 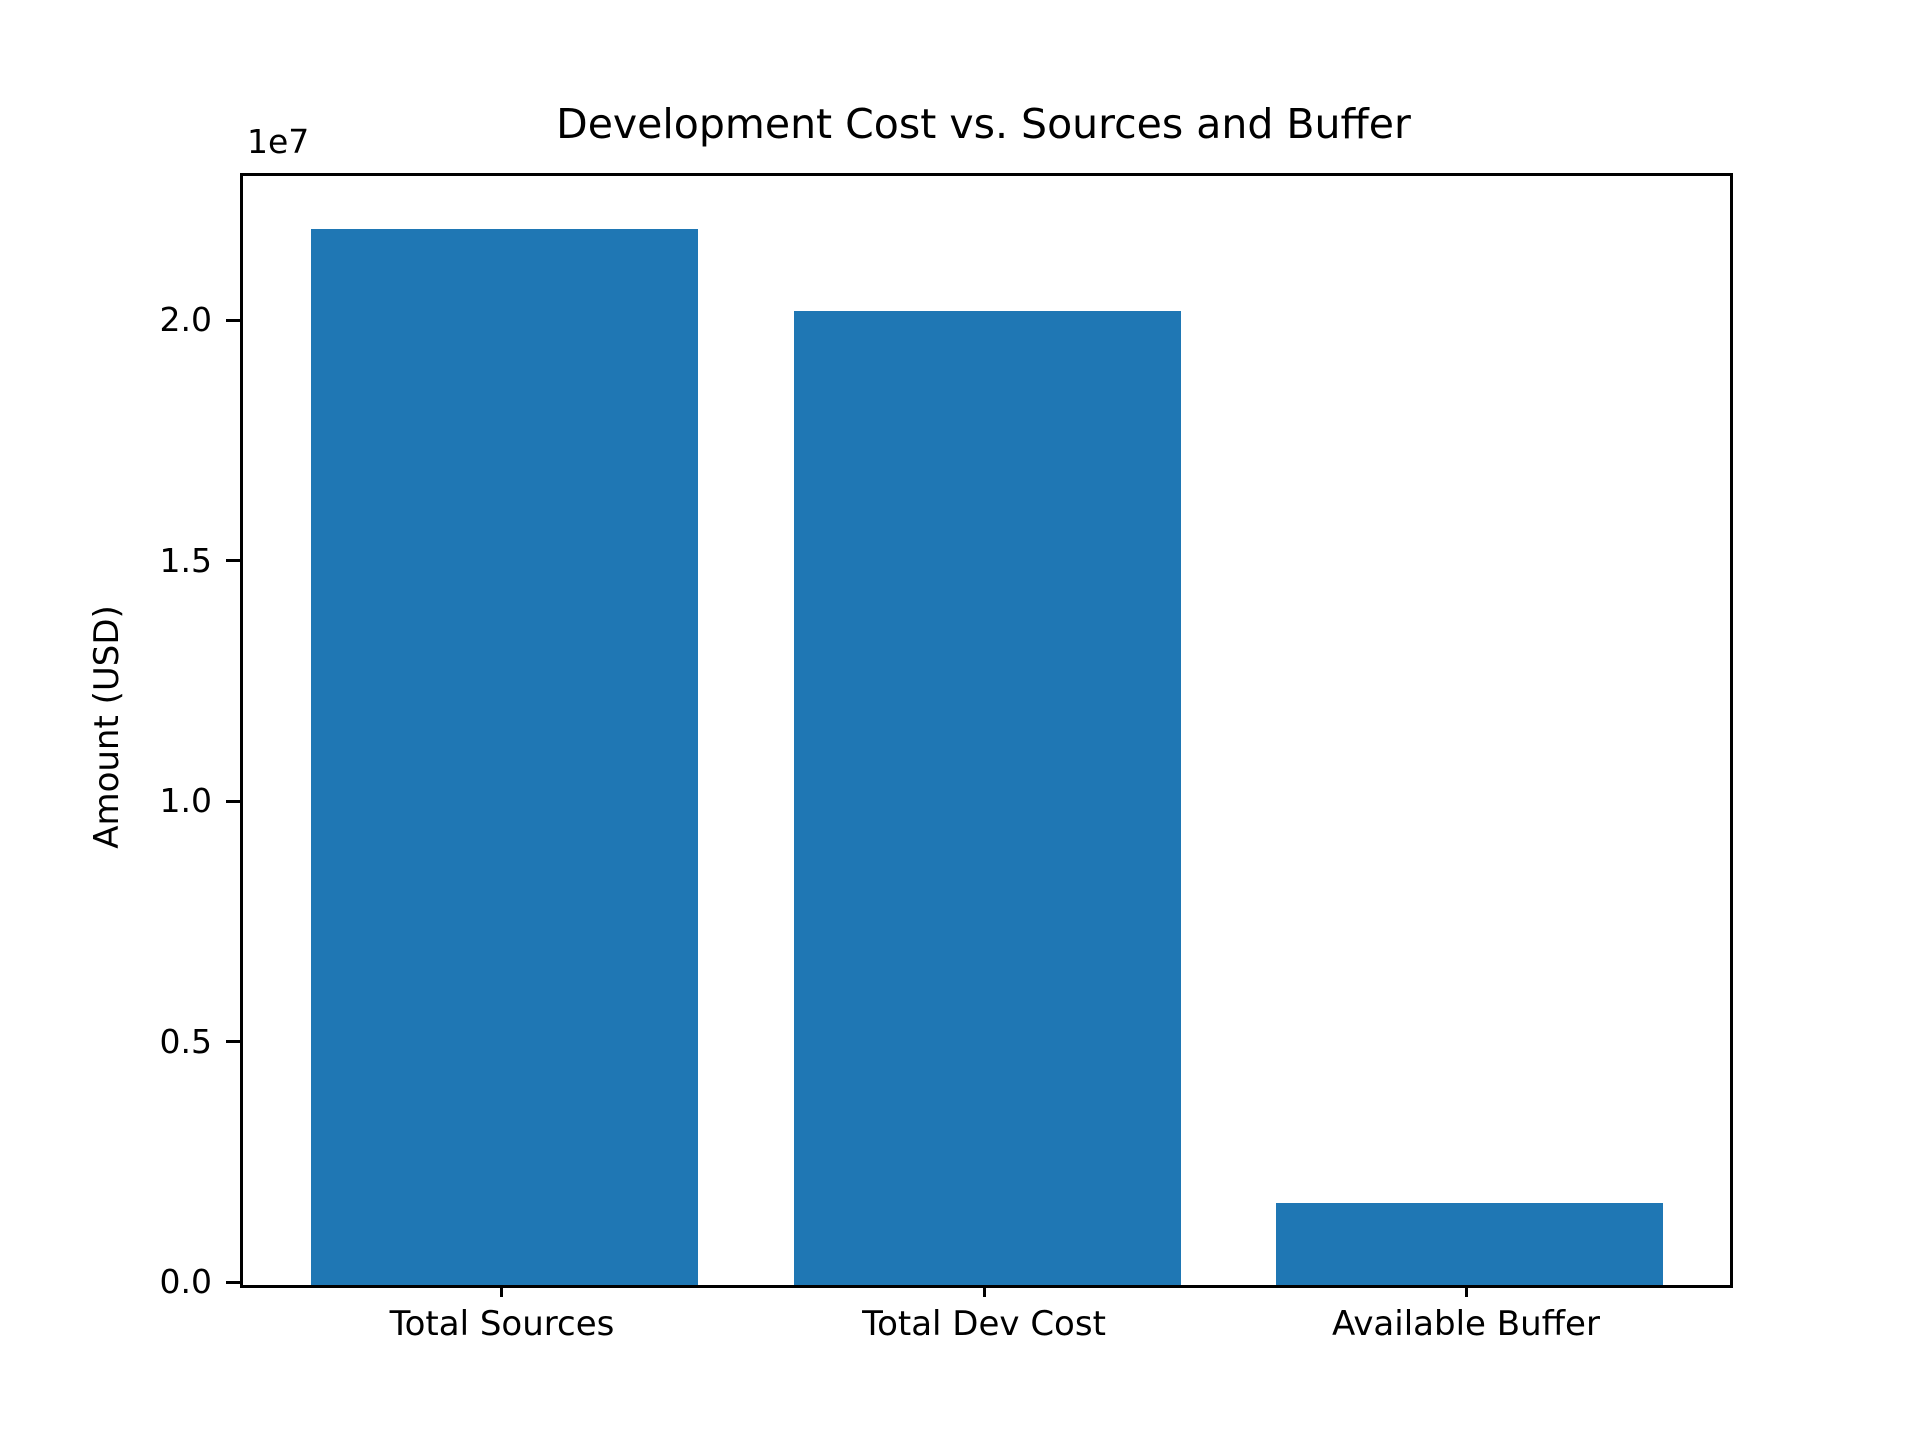 I want to click on y-tick-label: 1.5, so click(x=185, y=560).